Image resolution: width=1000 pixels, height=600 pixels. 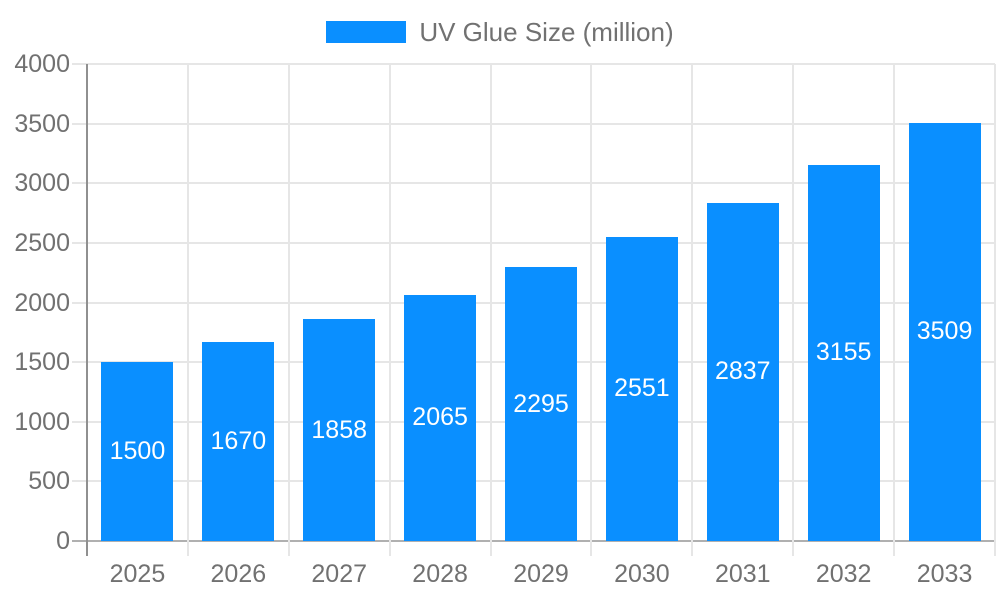 I want to click on y-tick-label: 1500, so click(x=42, y=362).